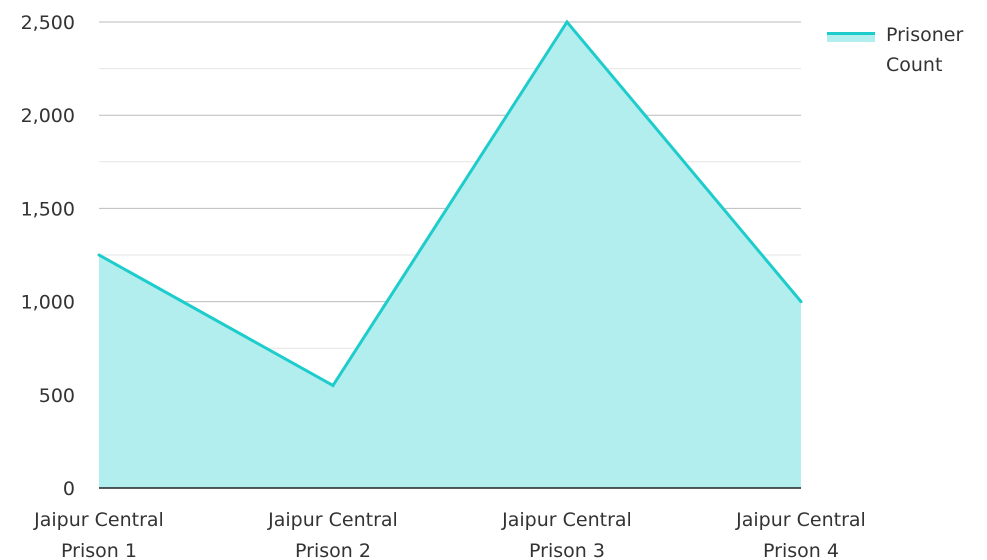  Describe the element at coordinates (332, 534) in the screenshot. I see `x-tick-label: Jaipur Central Prison 2` at that location.